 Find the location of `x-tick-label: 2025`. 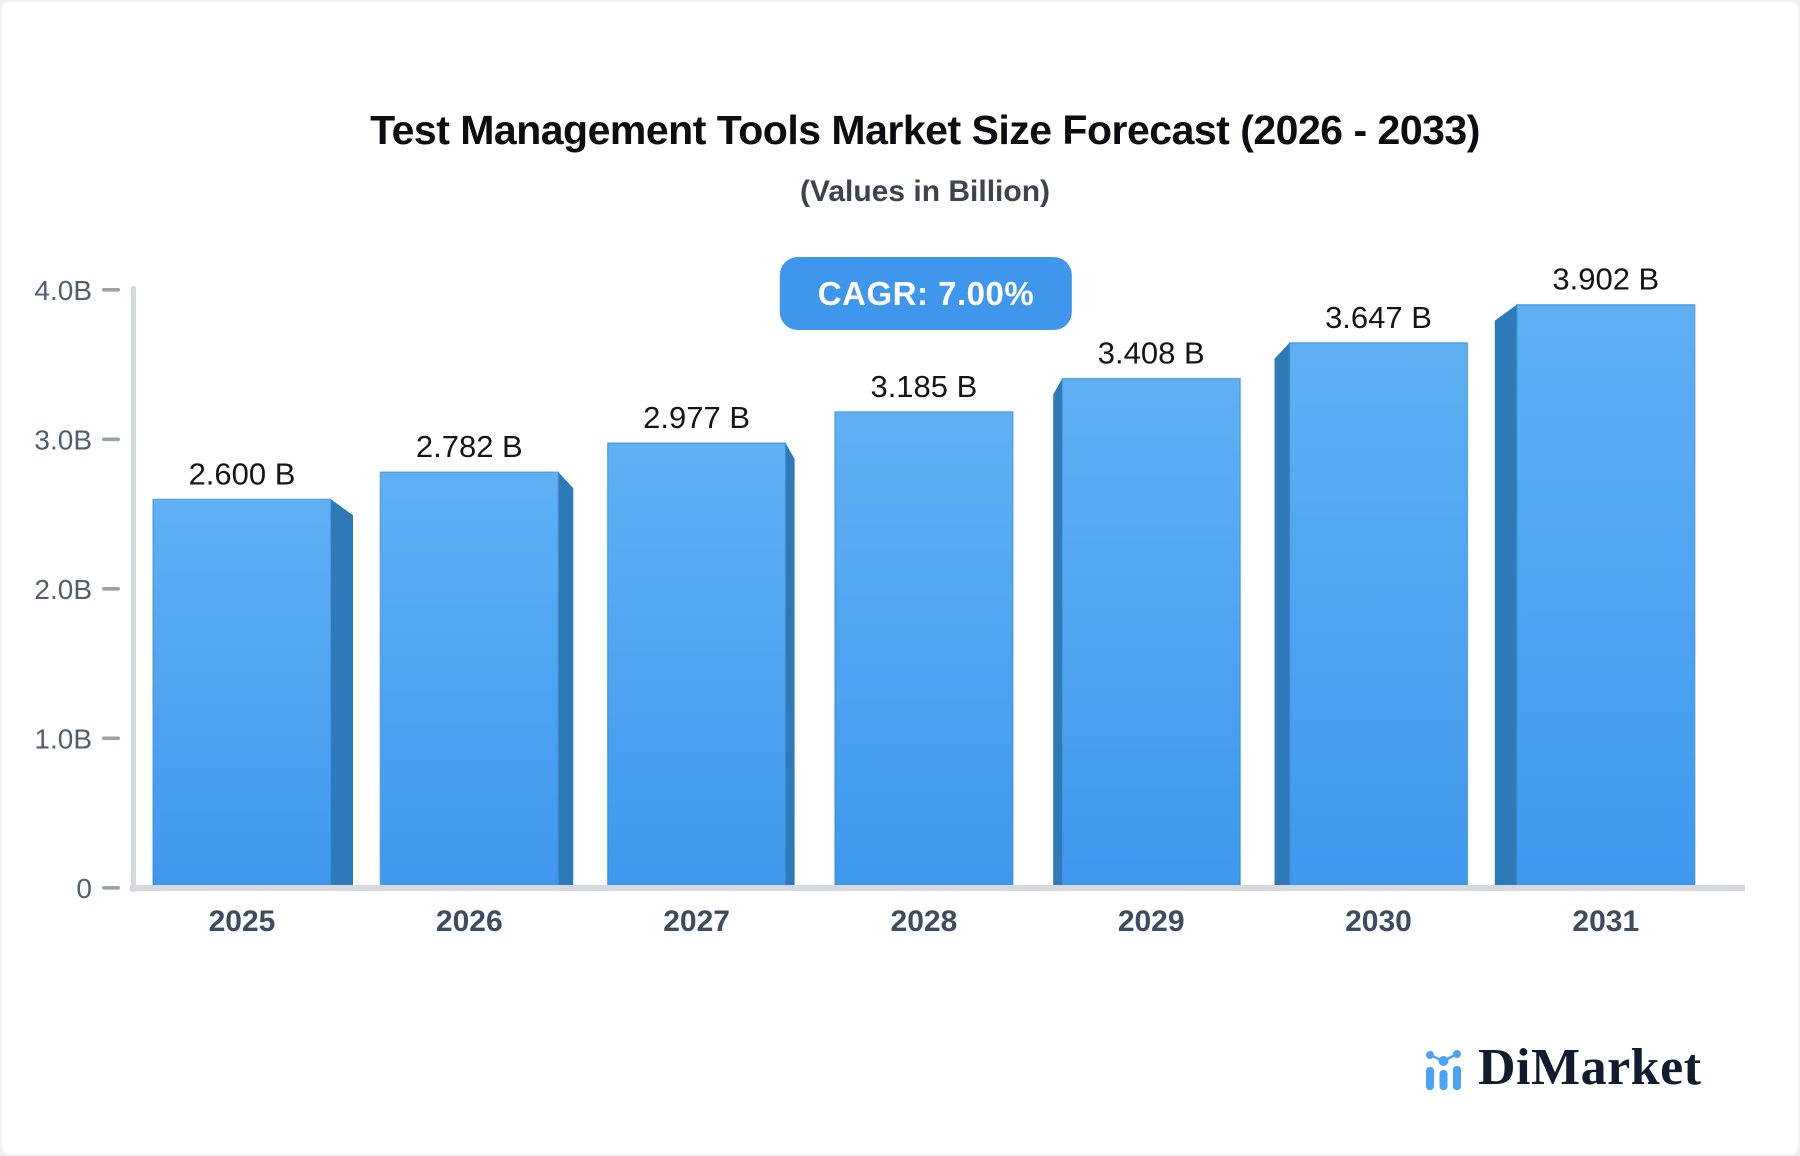

x-tick-label: 2025 is located at coordinates (242, 921).